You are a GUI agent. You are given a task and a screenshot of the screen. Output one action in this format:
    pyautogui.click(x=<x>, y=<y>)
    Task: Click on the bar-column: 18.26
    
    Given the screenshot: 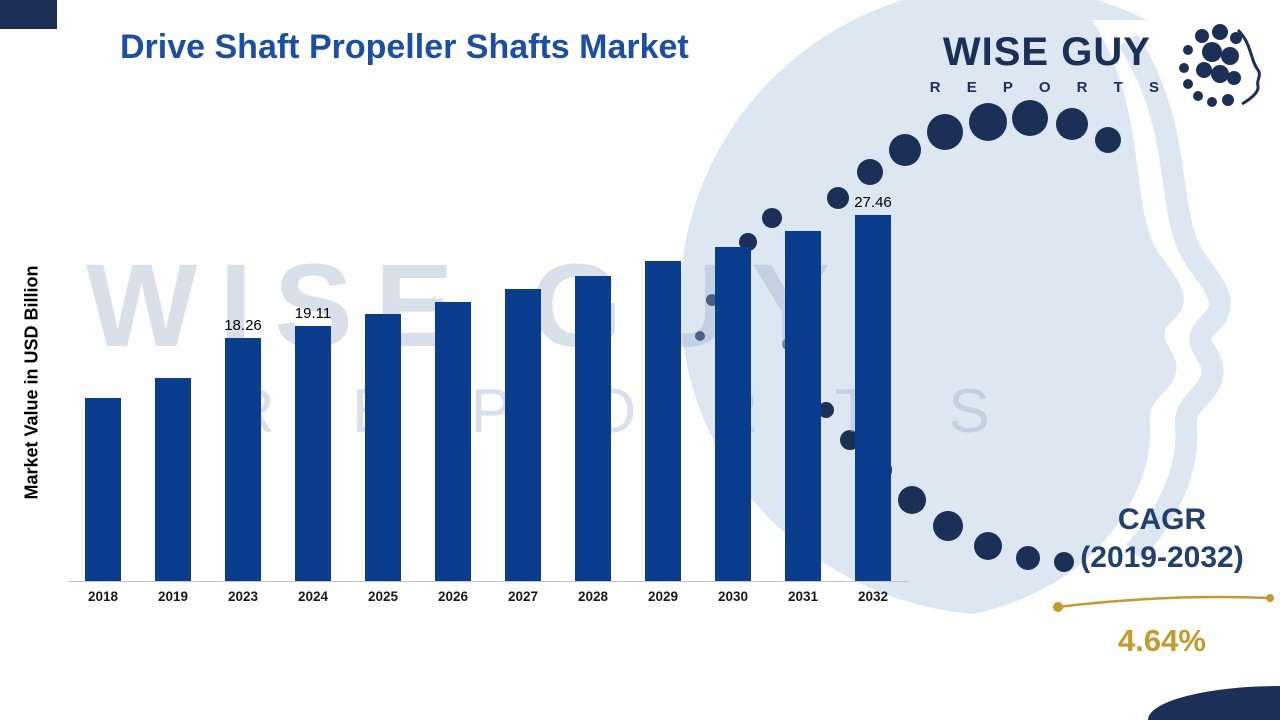 What is the action you would take?
    pyautogui.click(x=243, y=449)
    